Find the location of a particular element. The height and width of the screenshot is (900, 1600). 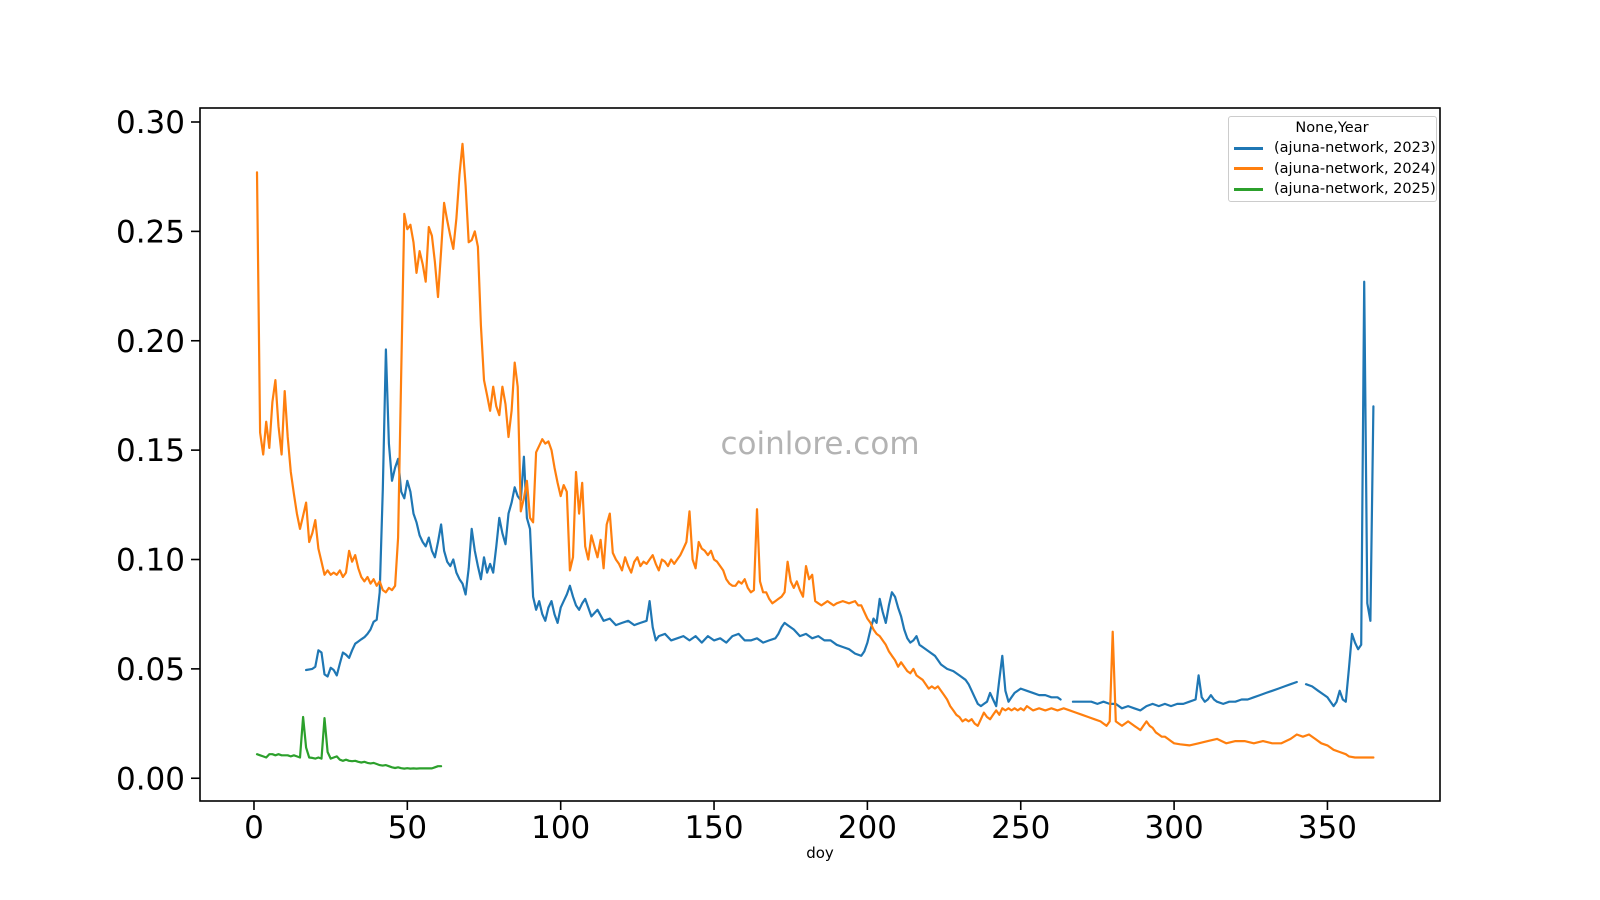

y-tick-label: 0.25 is located at coordinates (150, 232).